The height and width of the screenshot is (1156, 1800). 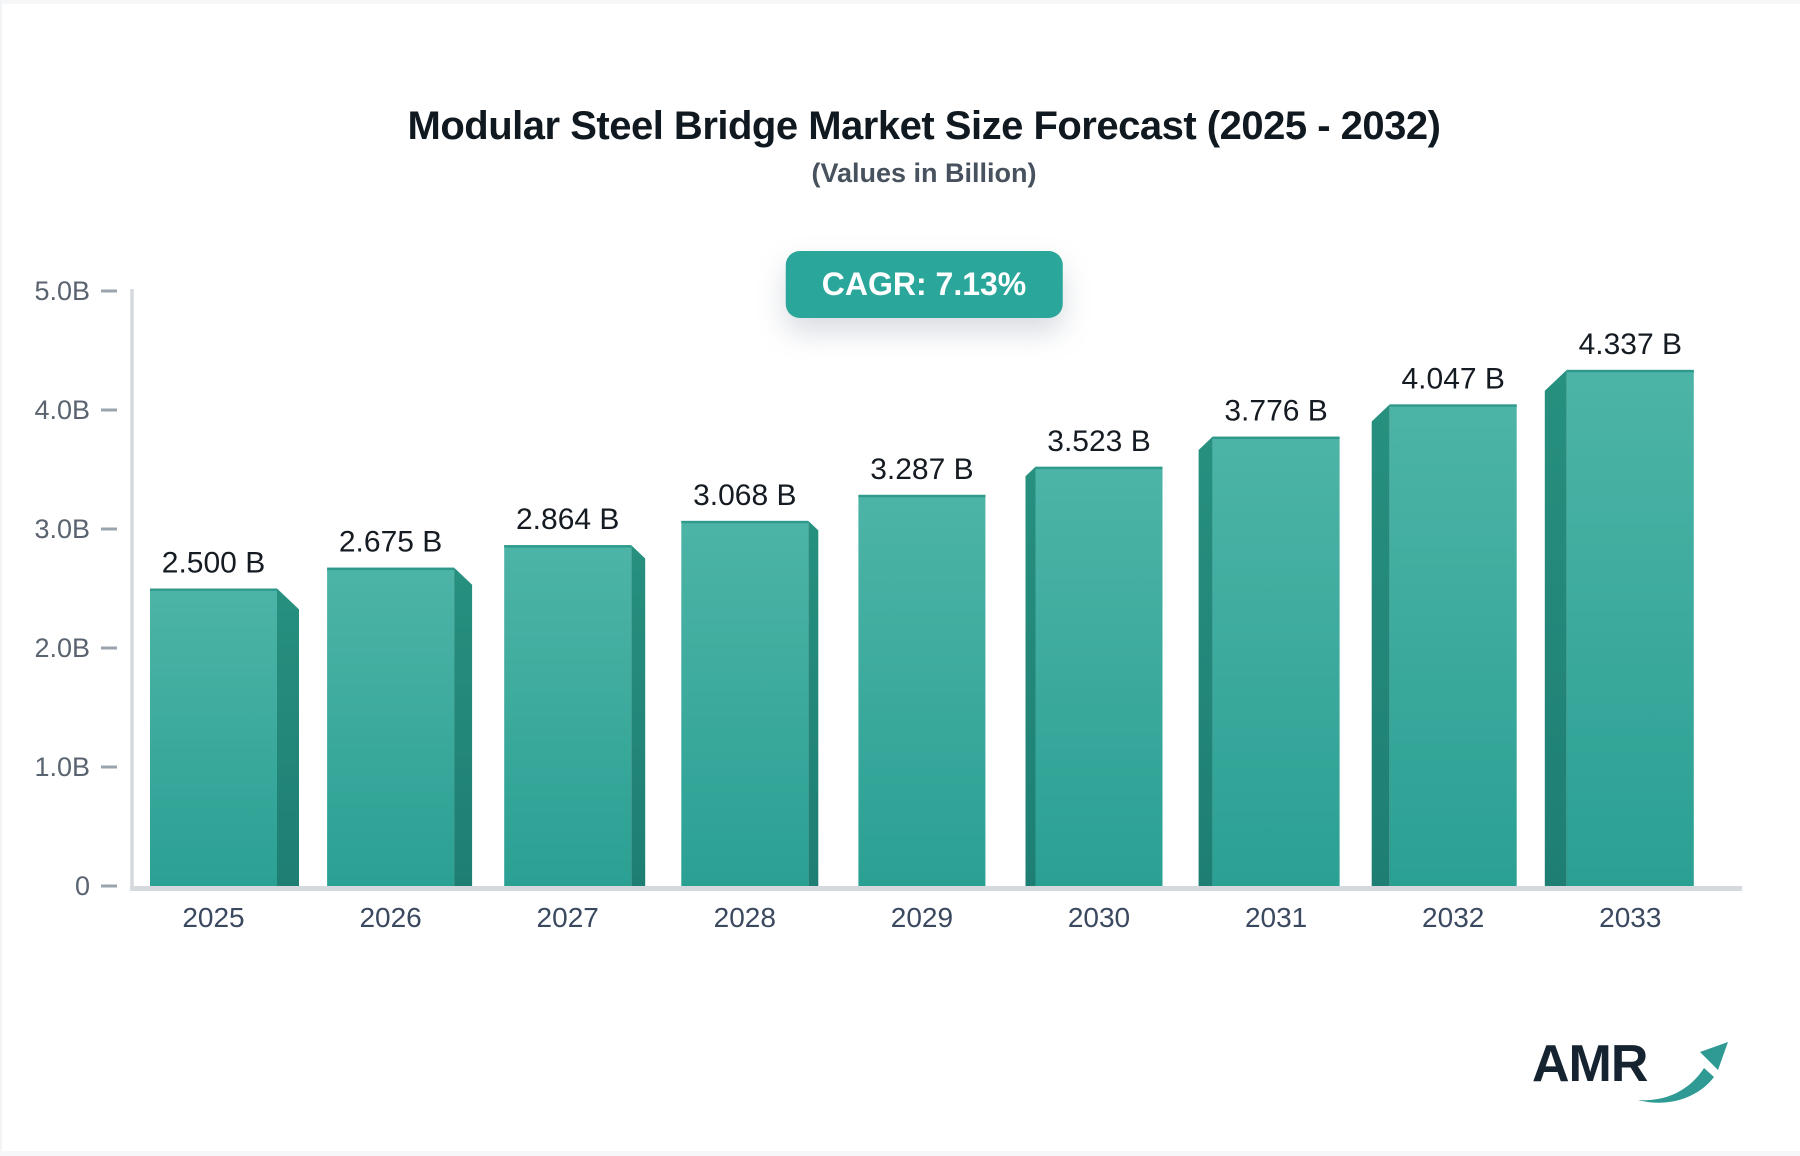 I want to click on bar-value-label: 2.675 B, so click(x=390, y=542).